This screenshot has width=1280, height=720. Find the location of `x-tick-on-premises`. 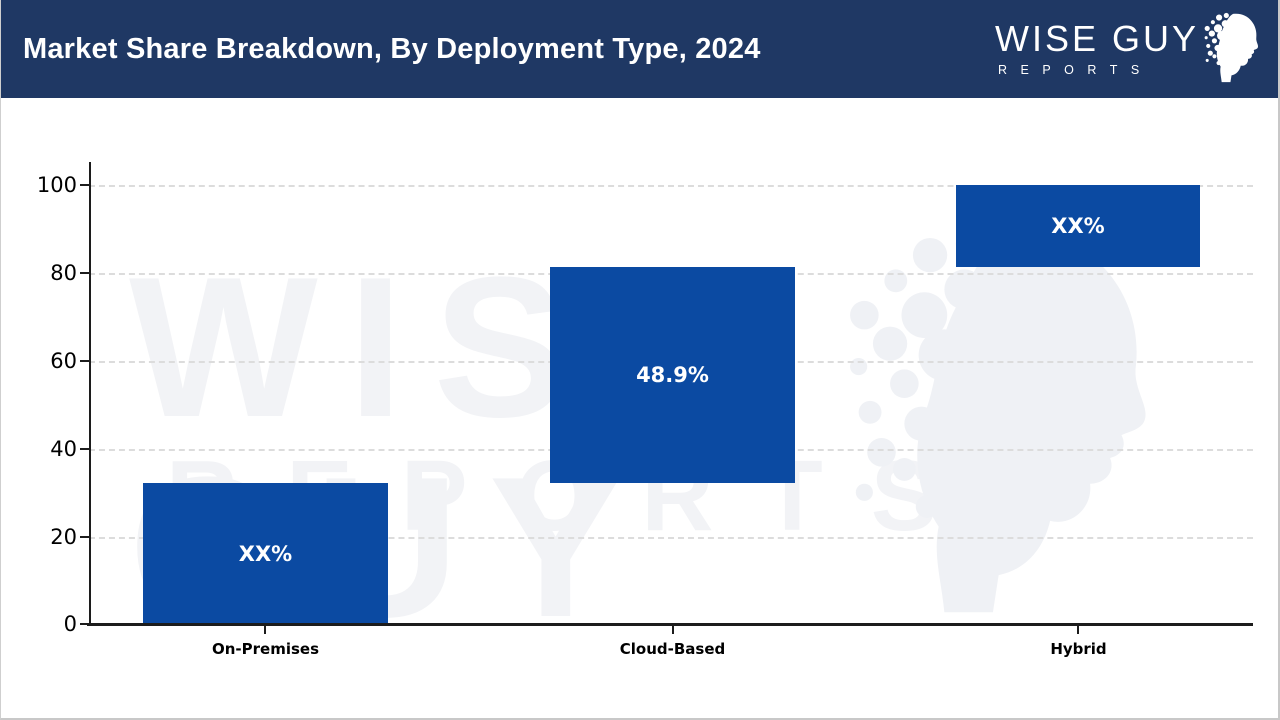

x-tick-on-premises is located at coordinates (265, 630).